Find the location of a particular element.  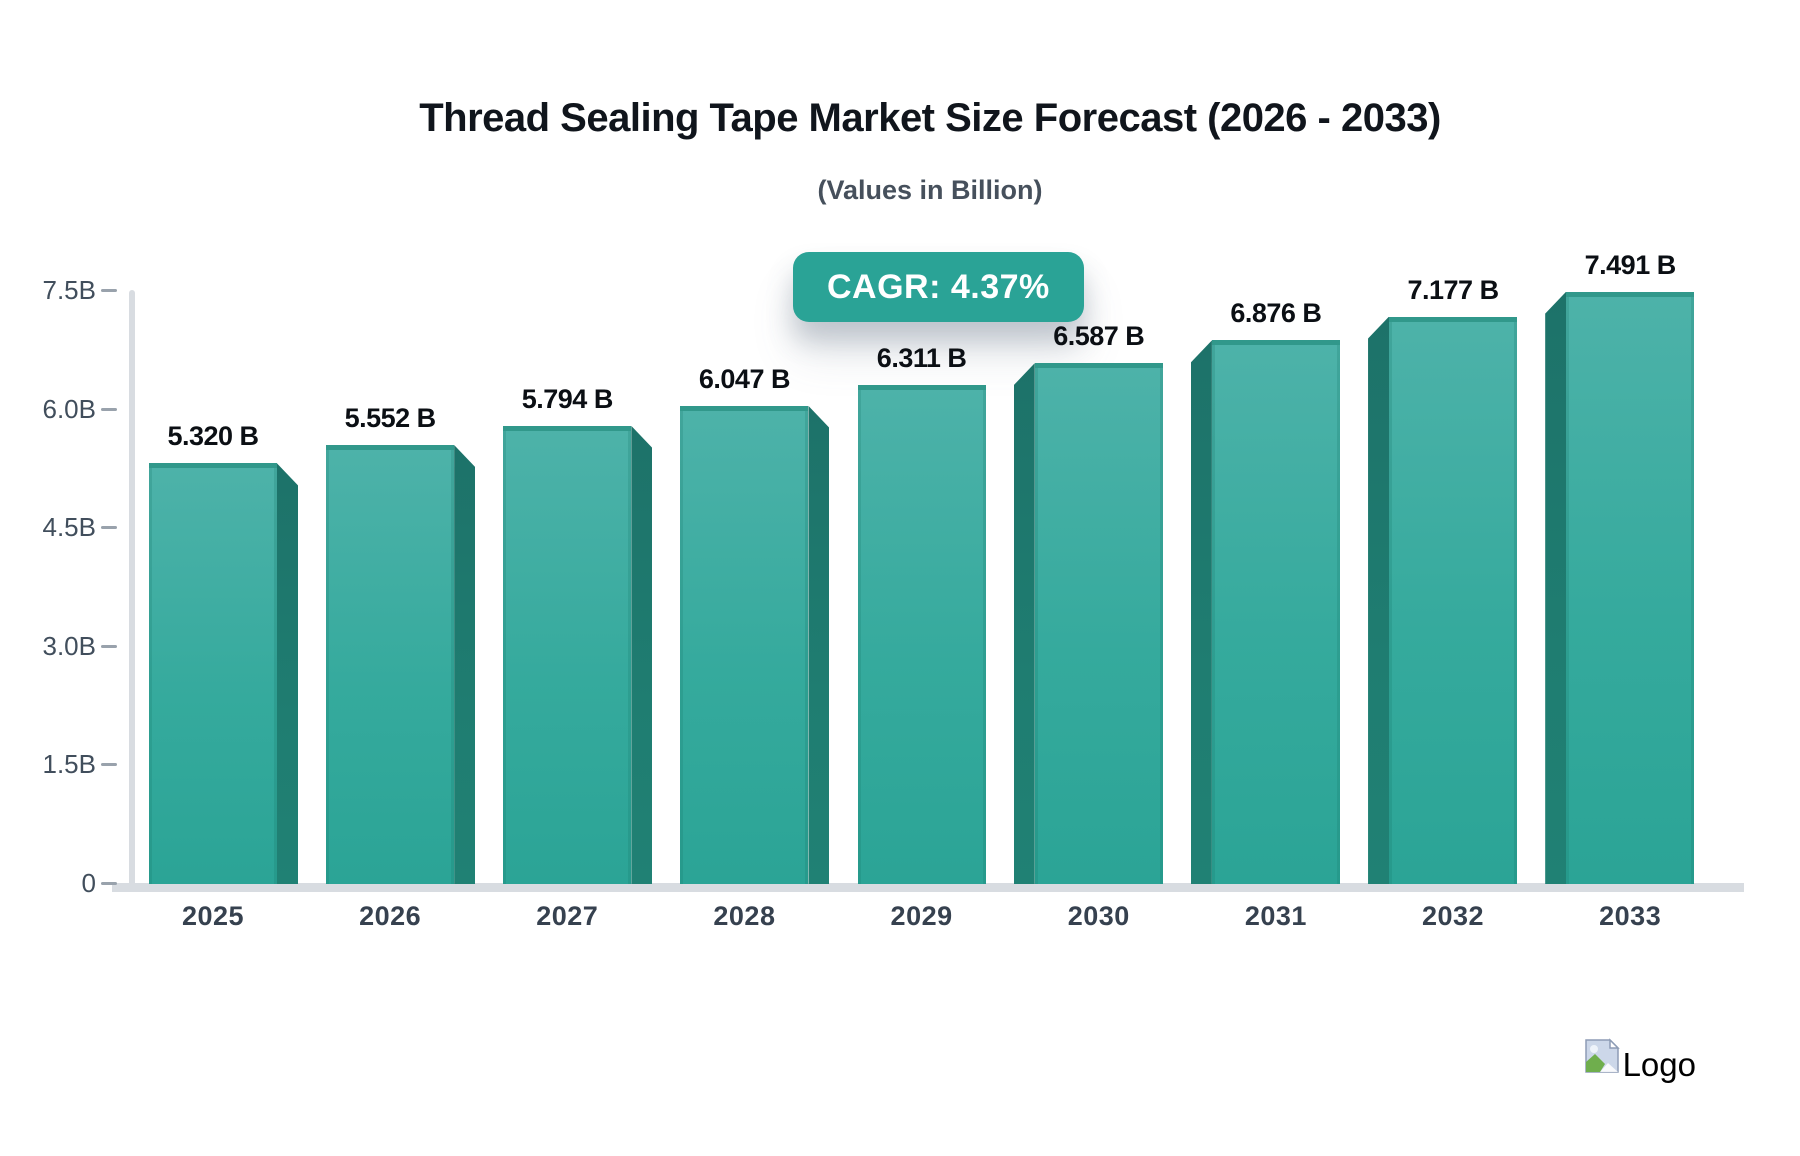

y-tick-label: 0 is located at coordinates (88, 883).